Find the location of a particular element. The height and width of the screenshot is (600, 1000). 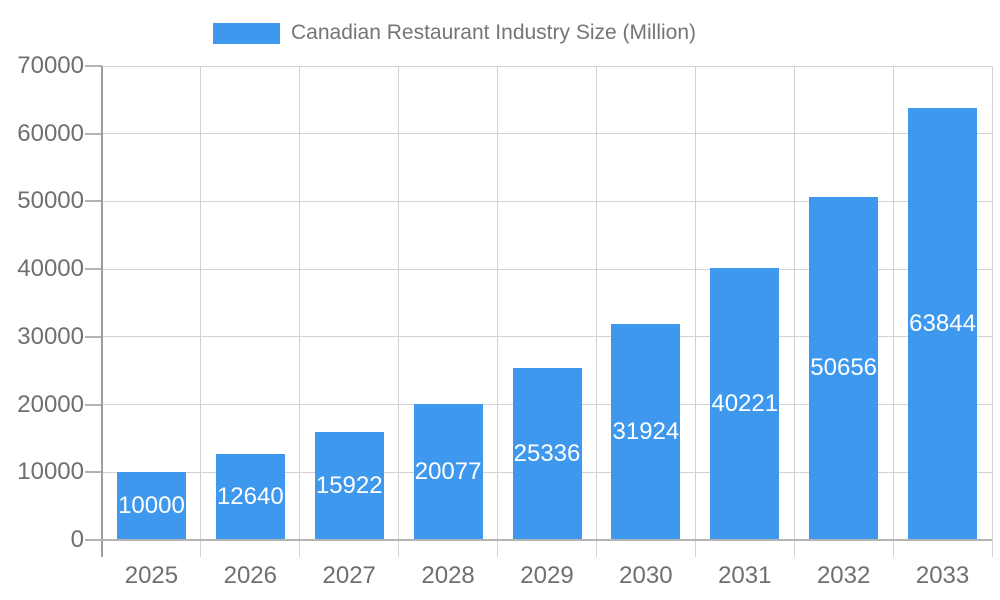

x-axis-tick-label: 2030 is located at coordinates (646, 575).